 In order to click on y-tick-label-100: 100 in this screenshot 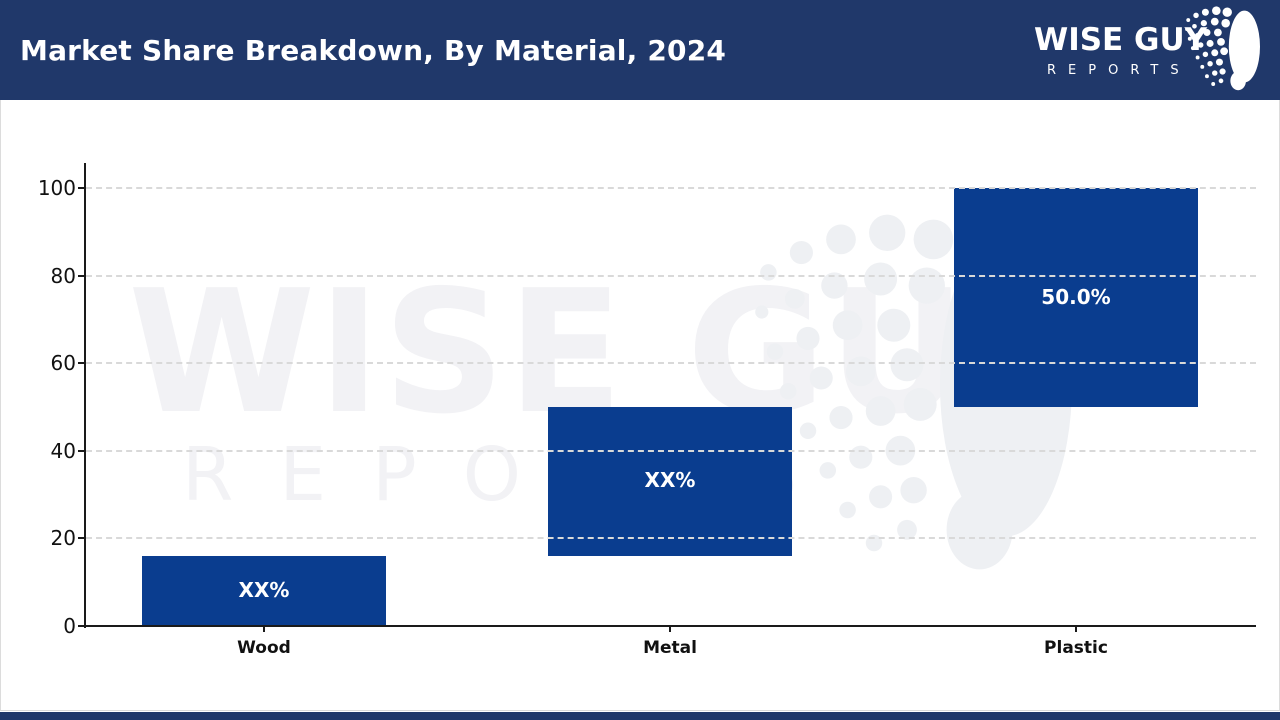, I will do `click(56, 188)`.